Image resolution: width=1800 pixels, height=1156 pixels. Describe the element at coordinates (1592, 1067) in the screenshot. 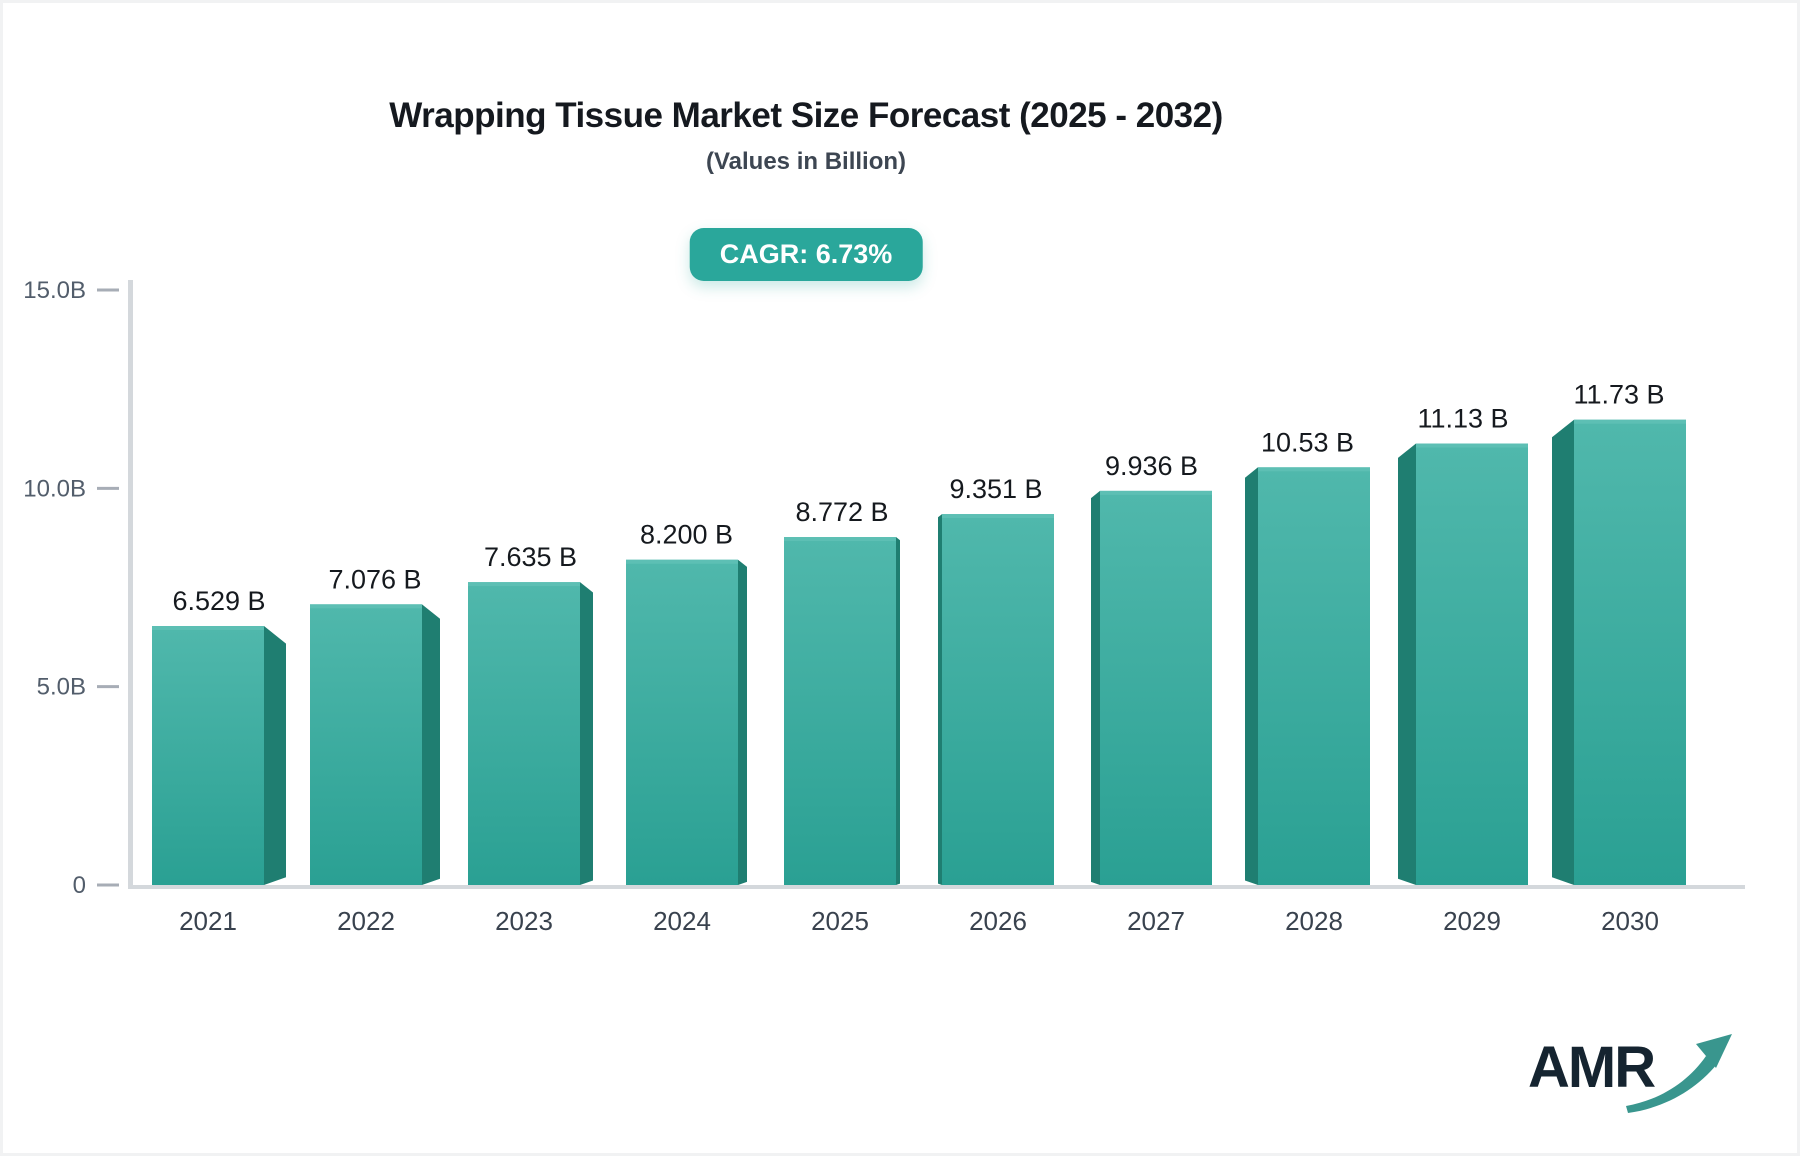

I see `logo-text: AMR` at that location.